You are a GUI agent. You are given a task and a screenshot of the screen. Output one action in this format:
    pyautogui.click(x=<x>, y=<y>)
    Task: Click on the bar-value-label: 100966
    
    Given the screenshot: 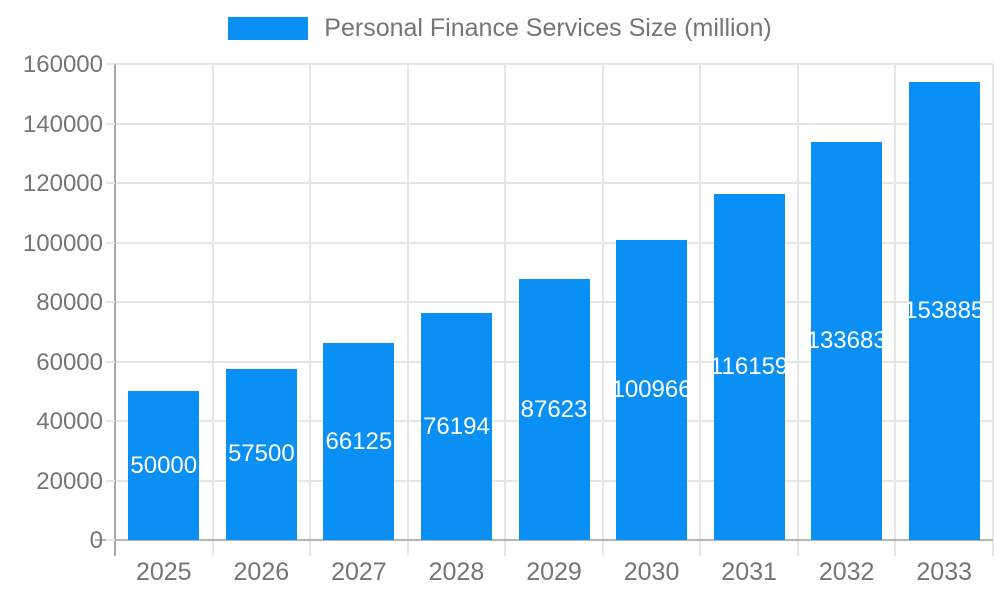 What is the action you would take?
    pyautogui.click(x=651, y=389)
    